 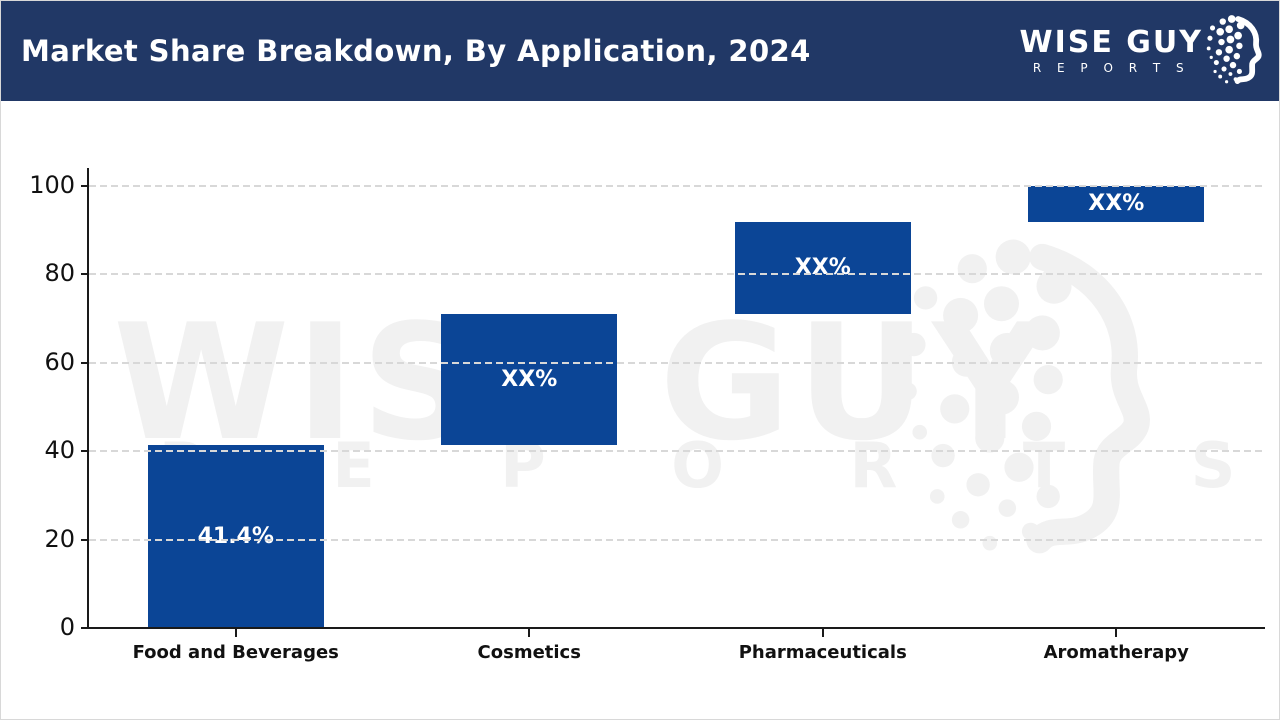 I want to click on bar-value-label: 41.4%, so click(x=235, y=536).